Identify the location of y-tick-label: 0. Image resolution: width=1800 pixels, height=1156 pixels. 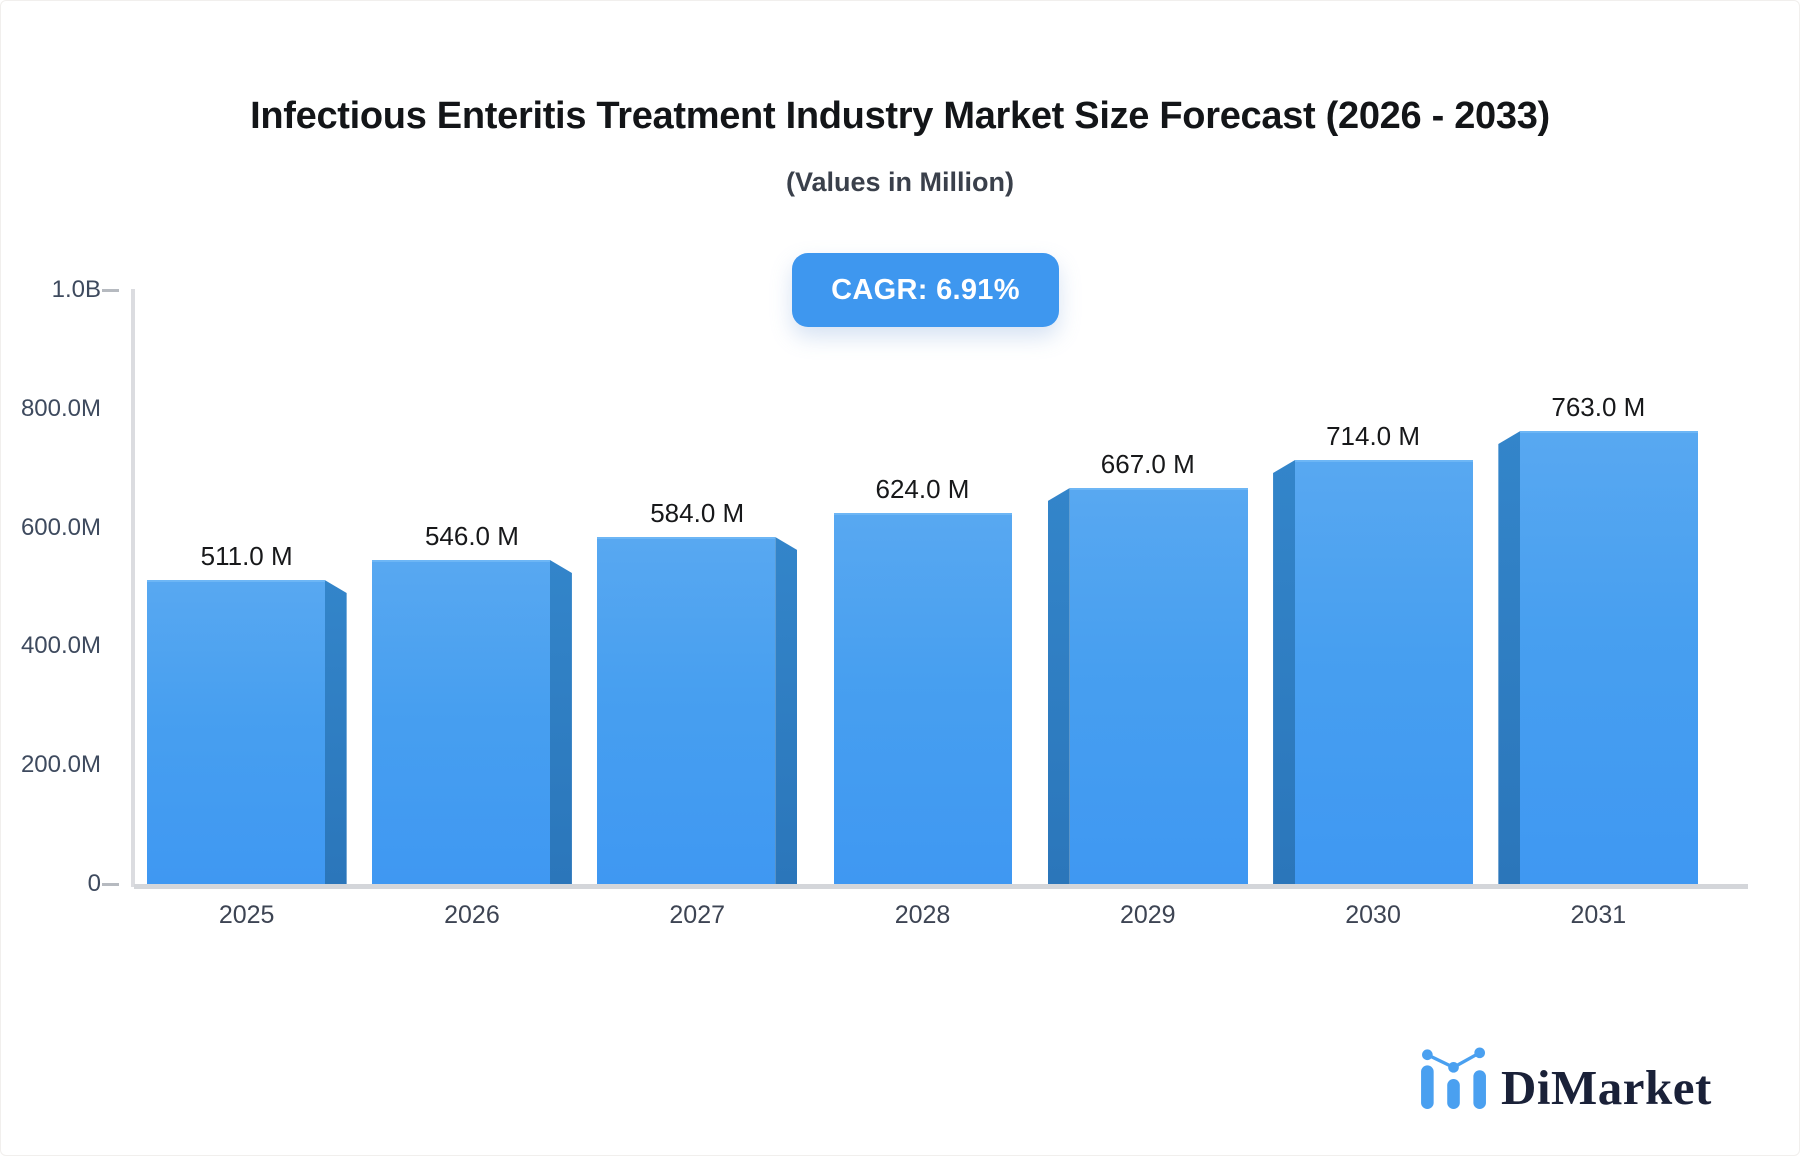
(94, 883).